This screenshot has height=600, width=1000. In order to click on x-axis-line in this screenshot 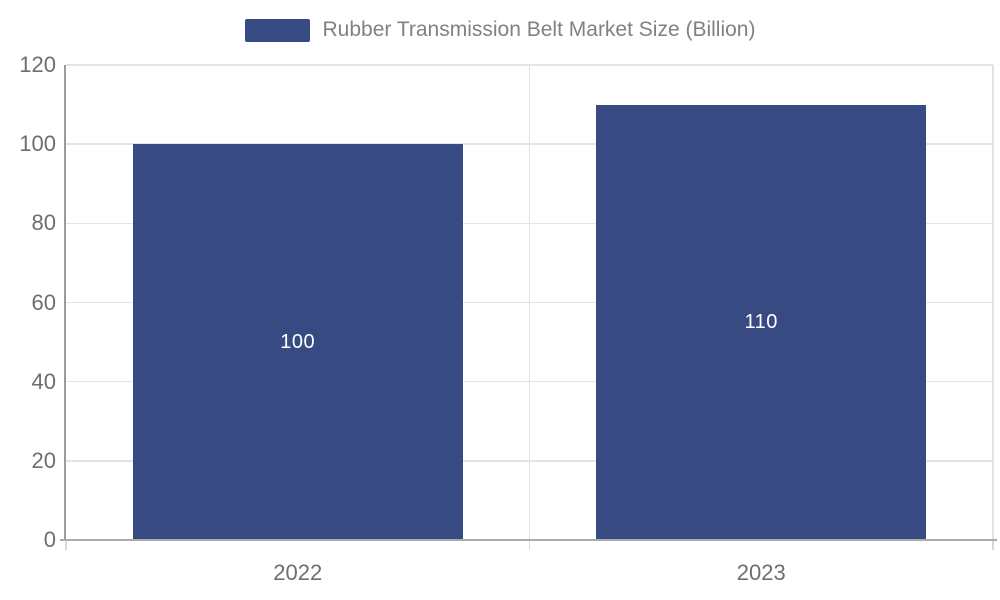, I will do `click(528, 540)`.